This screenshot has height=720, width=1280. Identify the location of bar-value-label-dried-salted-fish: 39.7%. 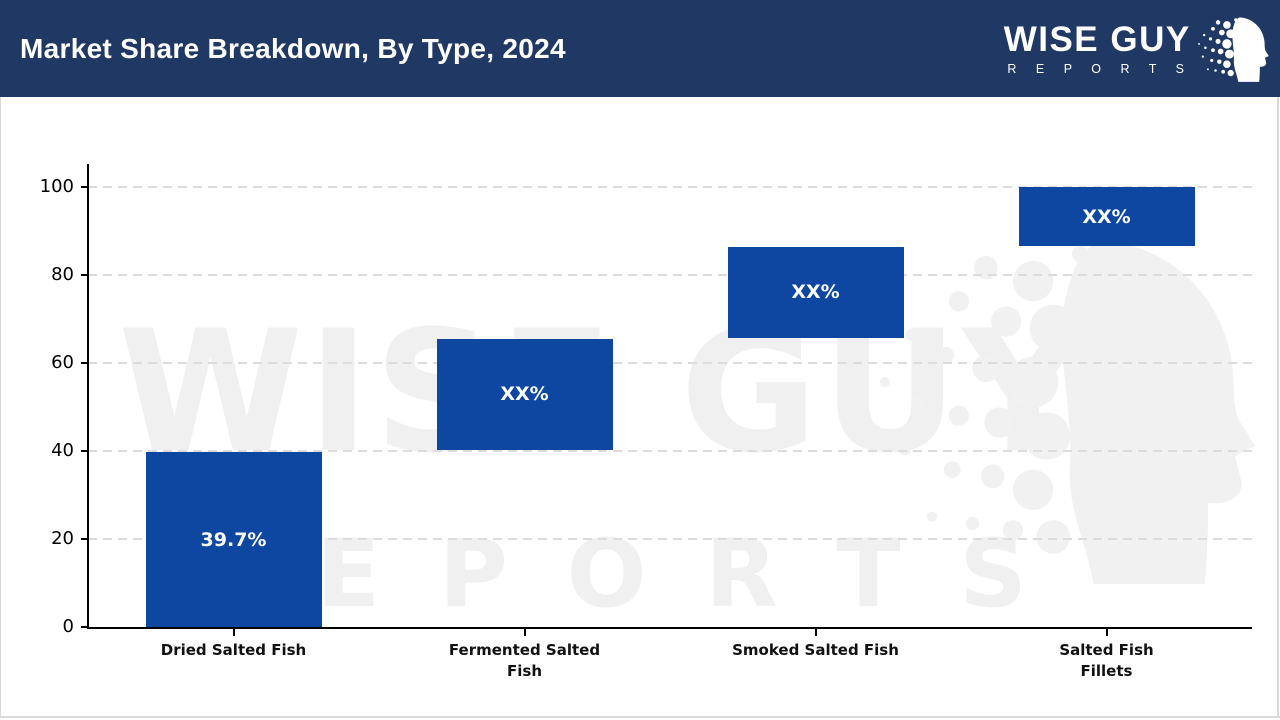
(233, 539).